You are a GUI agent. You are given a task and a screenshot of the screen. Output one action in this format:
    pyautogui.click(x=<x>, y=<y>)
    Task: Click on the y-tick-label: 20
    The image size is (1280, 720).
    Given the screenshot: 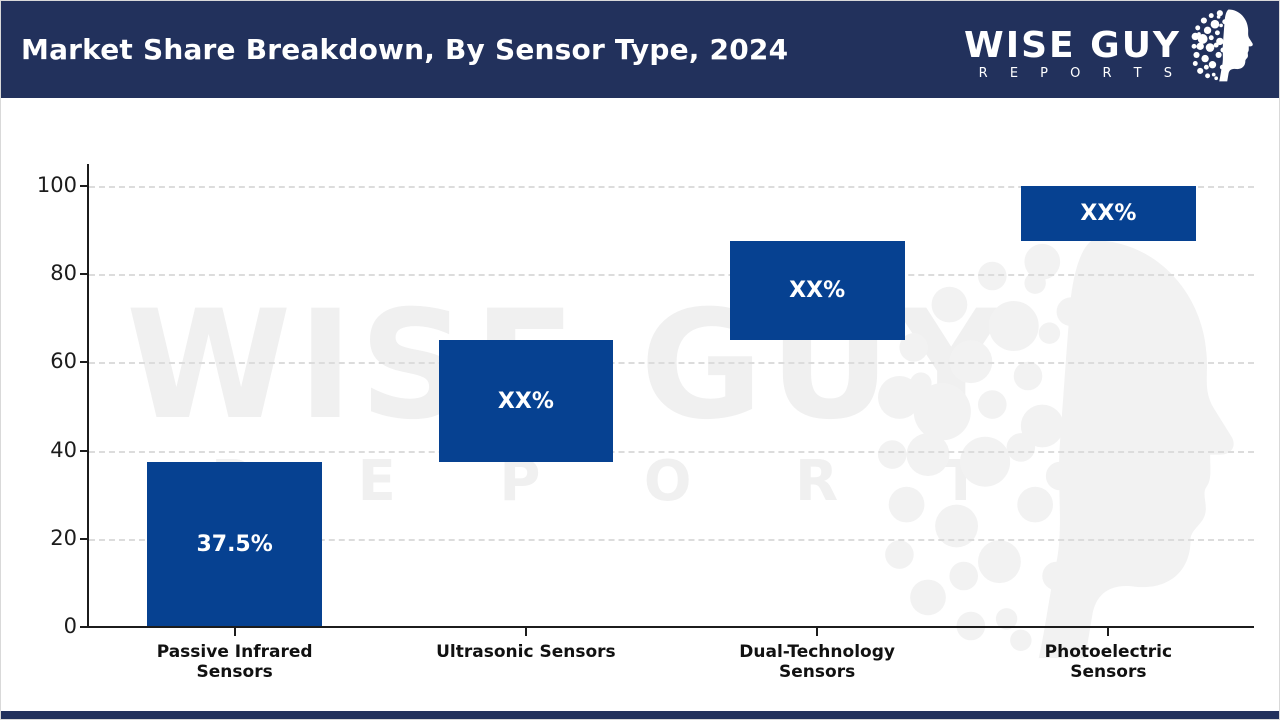 What is the action you would take?
    pyautogui.click(x=63, y=537)
    